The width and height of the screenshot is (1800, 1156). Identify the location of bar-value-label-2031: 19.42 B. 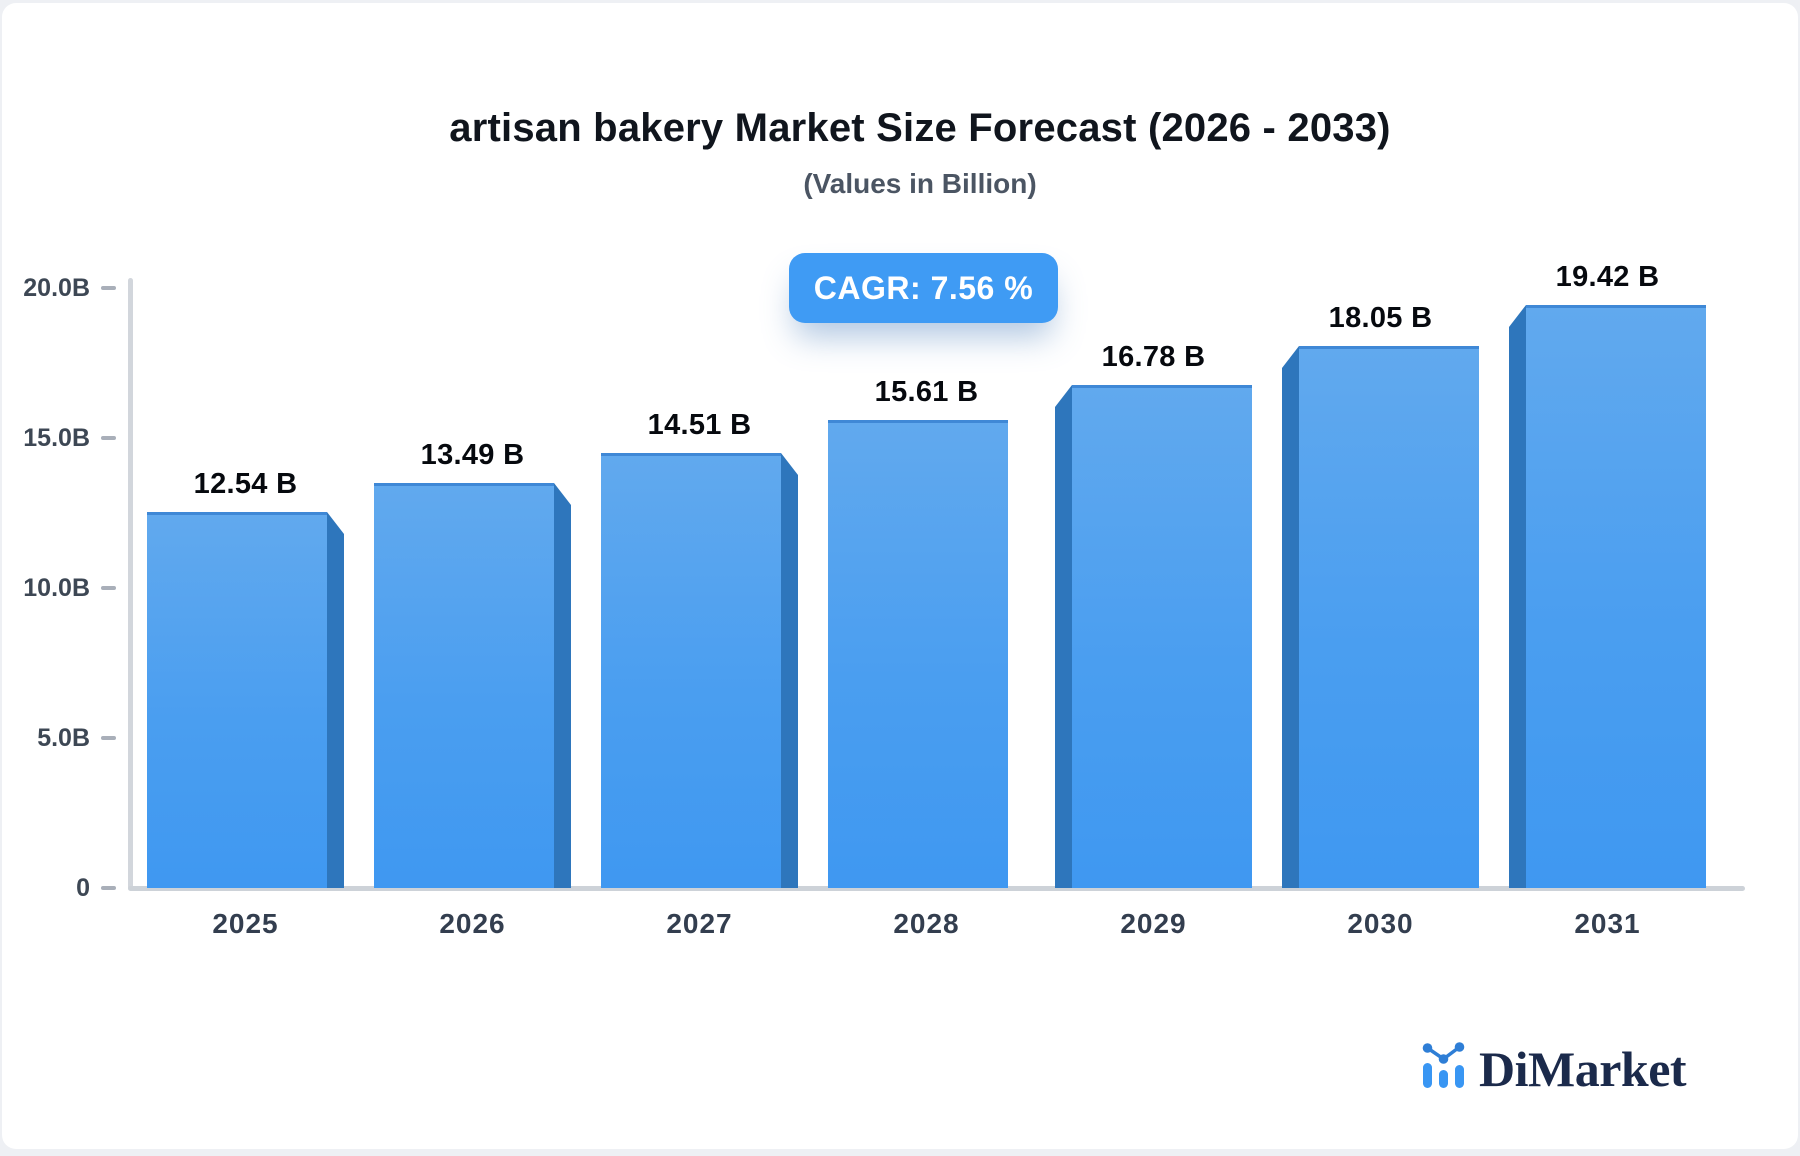
(1607, 277).